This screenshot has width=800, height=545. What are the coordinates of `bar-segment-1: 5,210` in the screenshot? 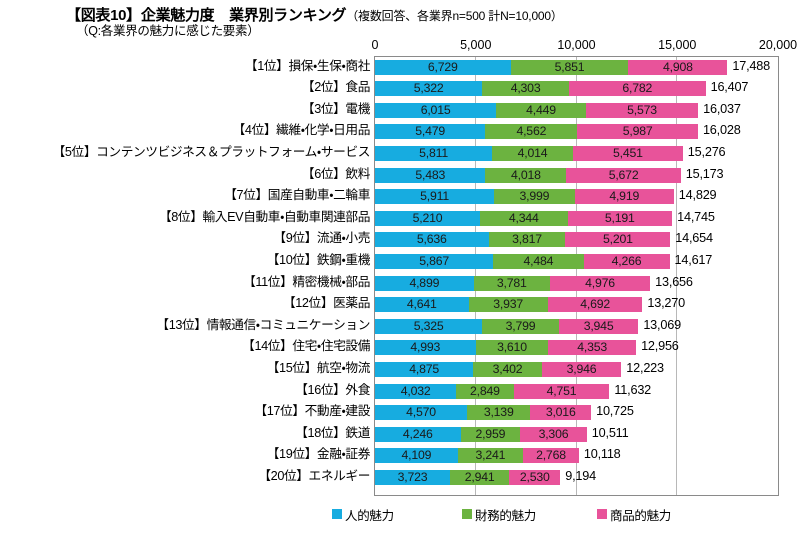 It's located at (427, 218).